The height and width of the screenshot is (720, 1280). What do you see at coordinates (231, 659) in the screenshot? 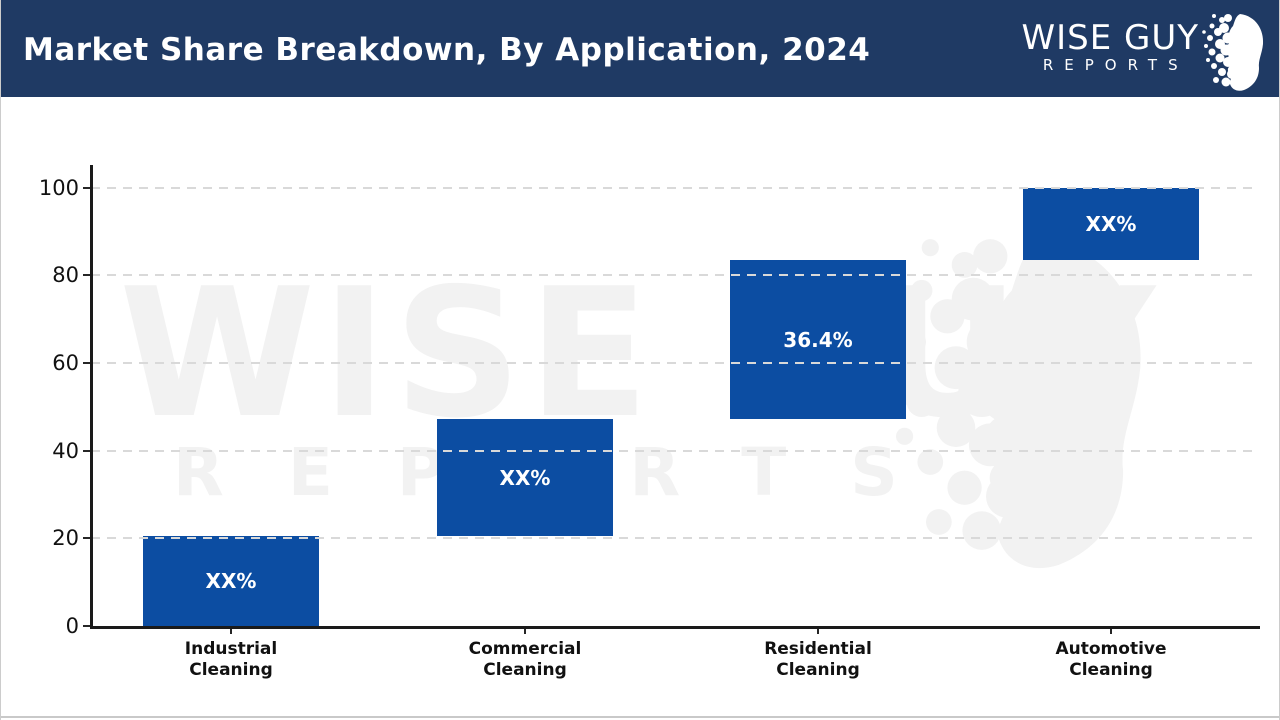
I see `x-category-label: Industrial Cleaning` at bounding box center [231, 659].